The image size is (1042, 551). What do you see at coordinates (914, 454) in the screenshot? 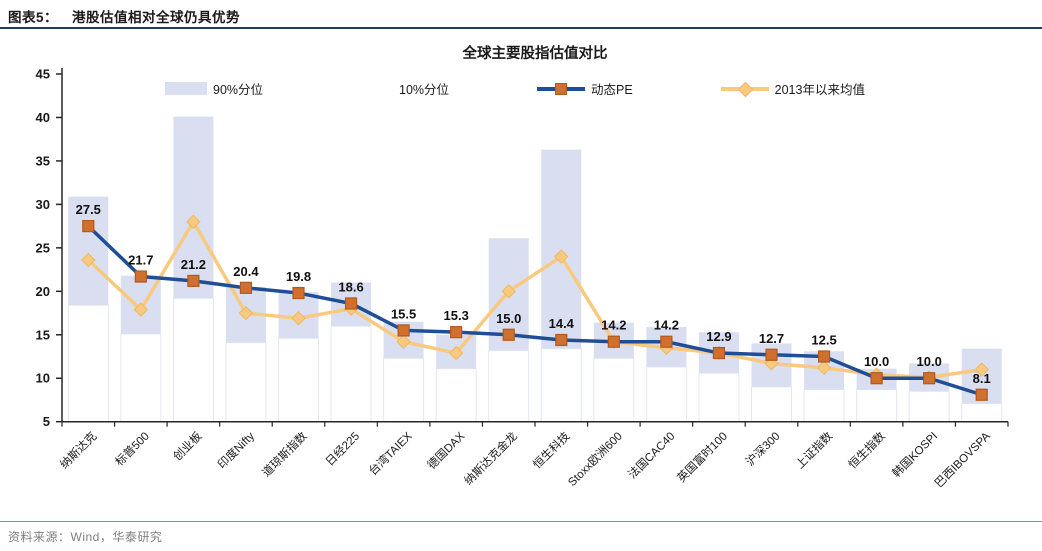
I see `x-category-label: 韩国KOSPI` at bounding box center [914, 454].